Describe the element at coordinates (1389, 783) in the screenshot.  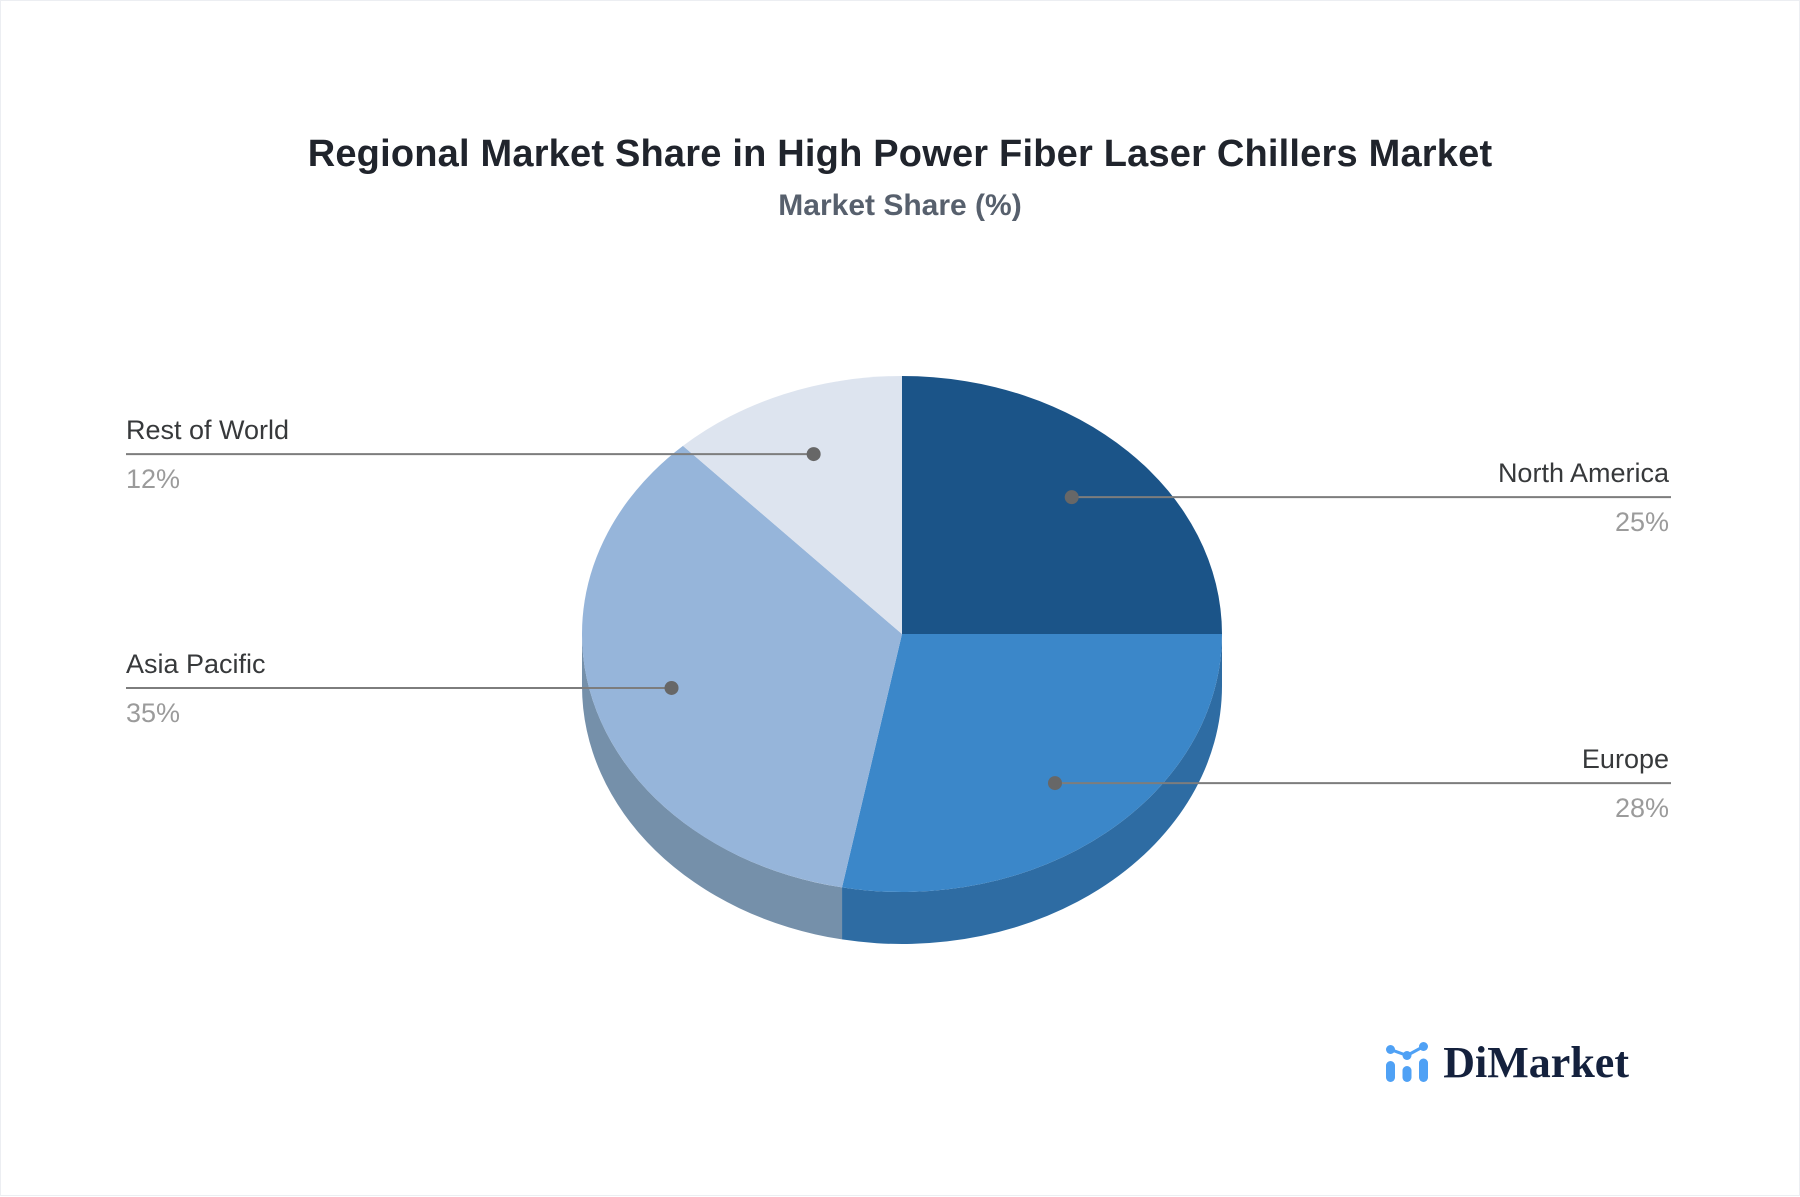
I see `slice-label-europe: Europe 28%` at that location.